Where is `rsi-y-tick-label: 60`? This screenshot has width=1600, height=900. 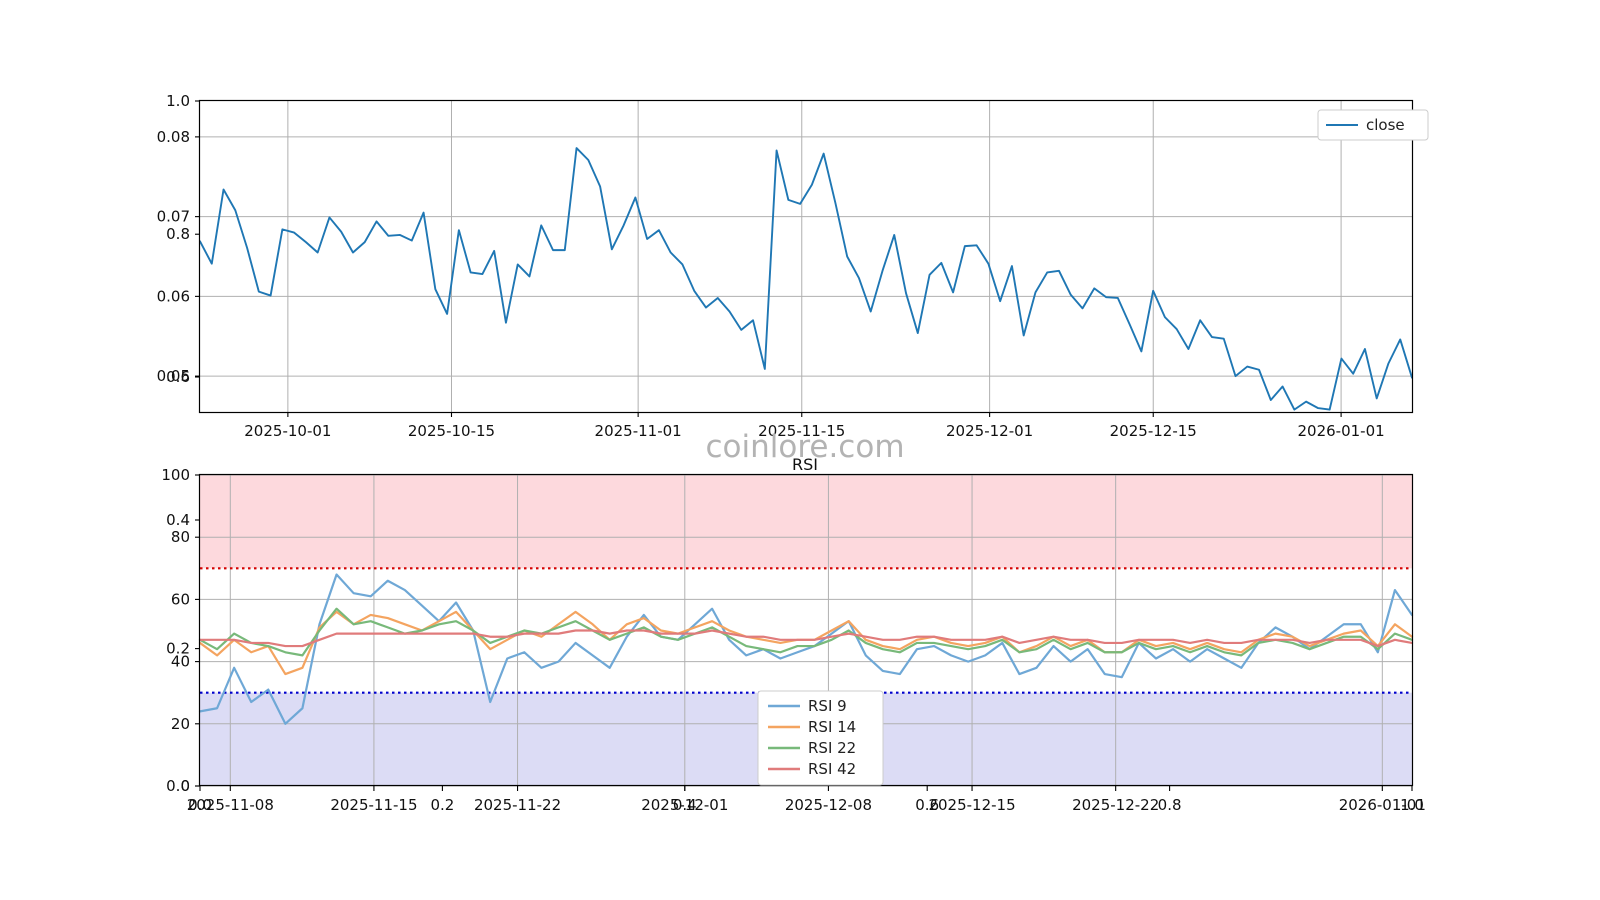 rsi-y-tick-label: 60 is located at coordinates (180, 599).